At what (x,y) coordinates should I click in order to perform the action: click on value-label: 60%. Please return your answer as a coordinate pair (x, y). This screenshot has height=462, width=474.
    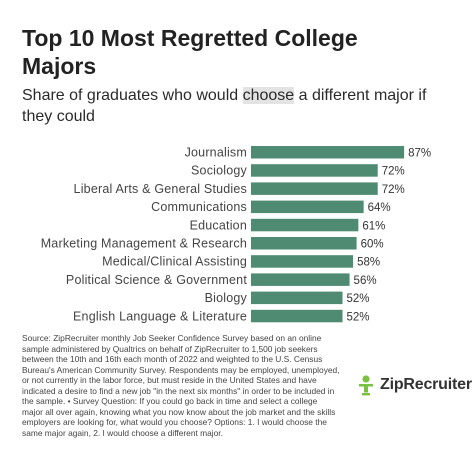
    Looking at the image, I should click on (372, 245).